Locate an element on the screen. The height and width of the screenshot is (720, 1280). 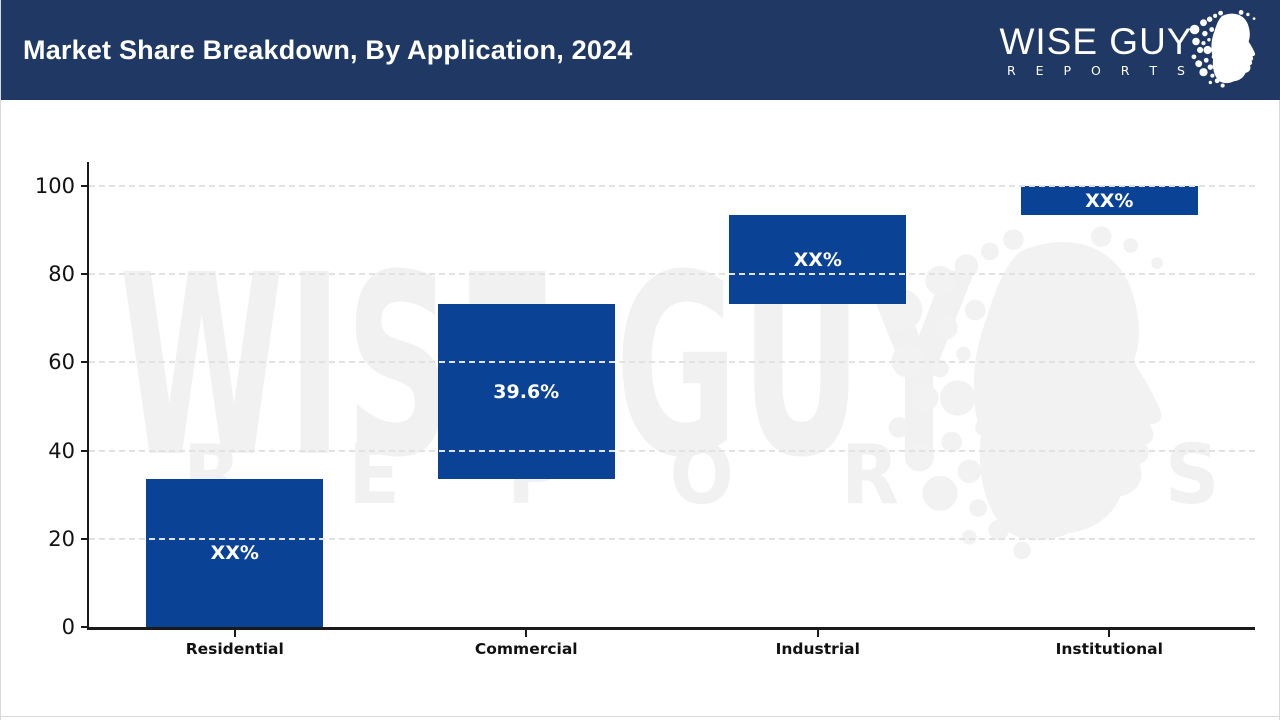
logo-text: WISE GUY R E P O R T S is located at coordinates (1096, 50).